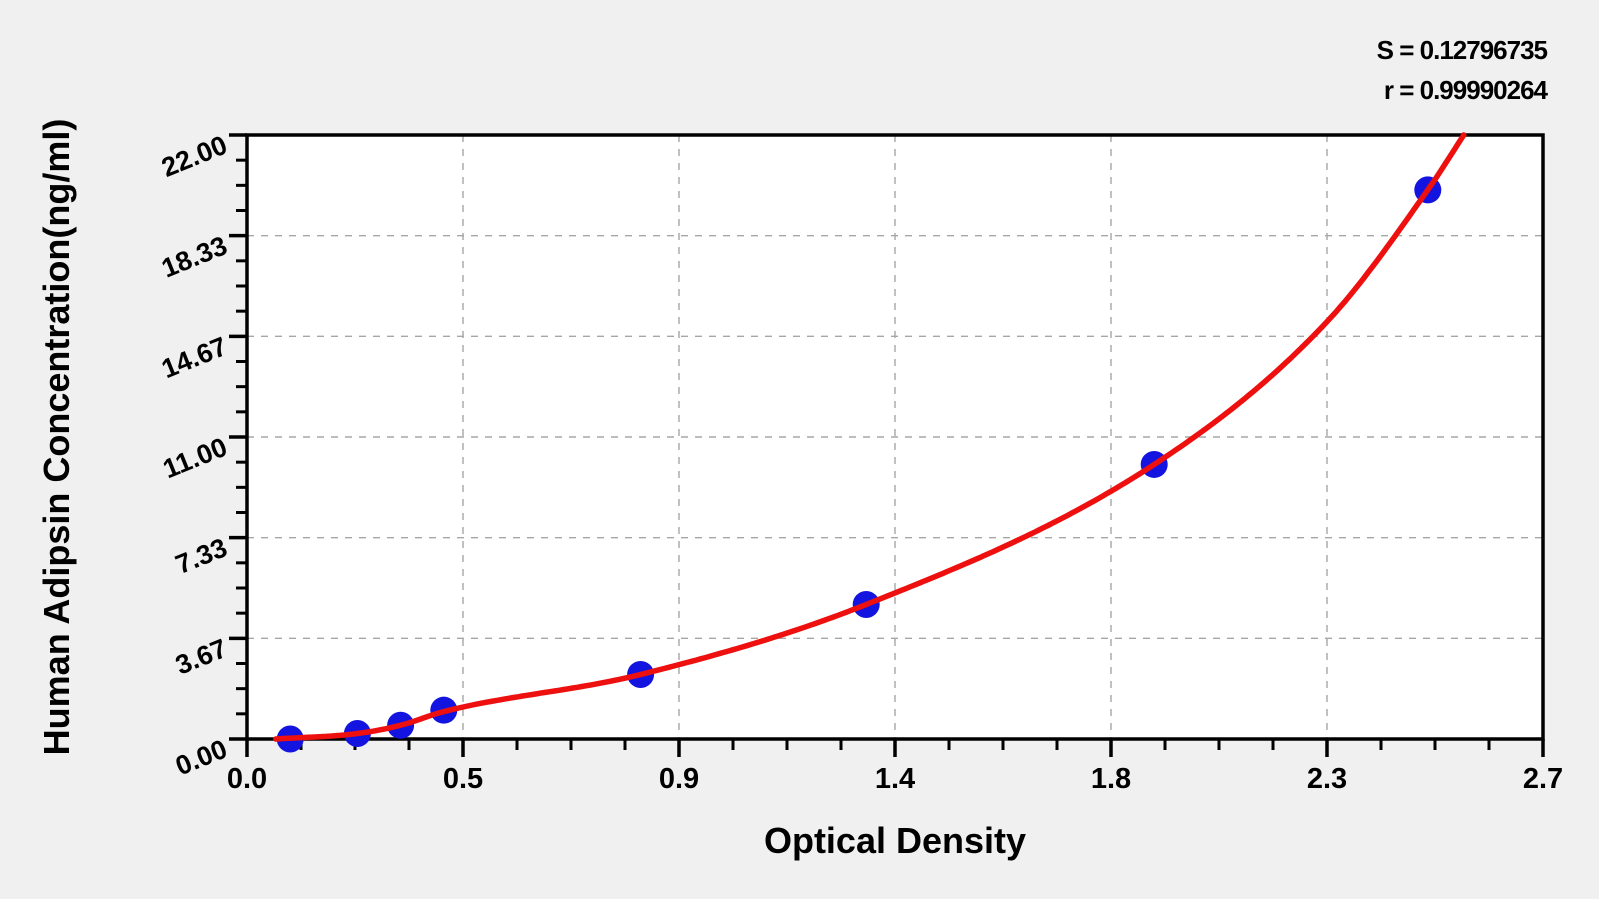 The image size is (1599, 899). I want to click on y-tick-label: 3.67, so click(201, 657).